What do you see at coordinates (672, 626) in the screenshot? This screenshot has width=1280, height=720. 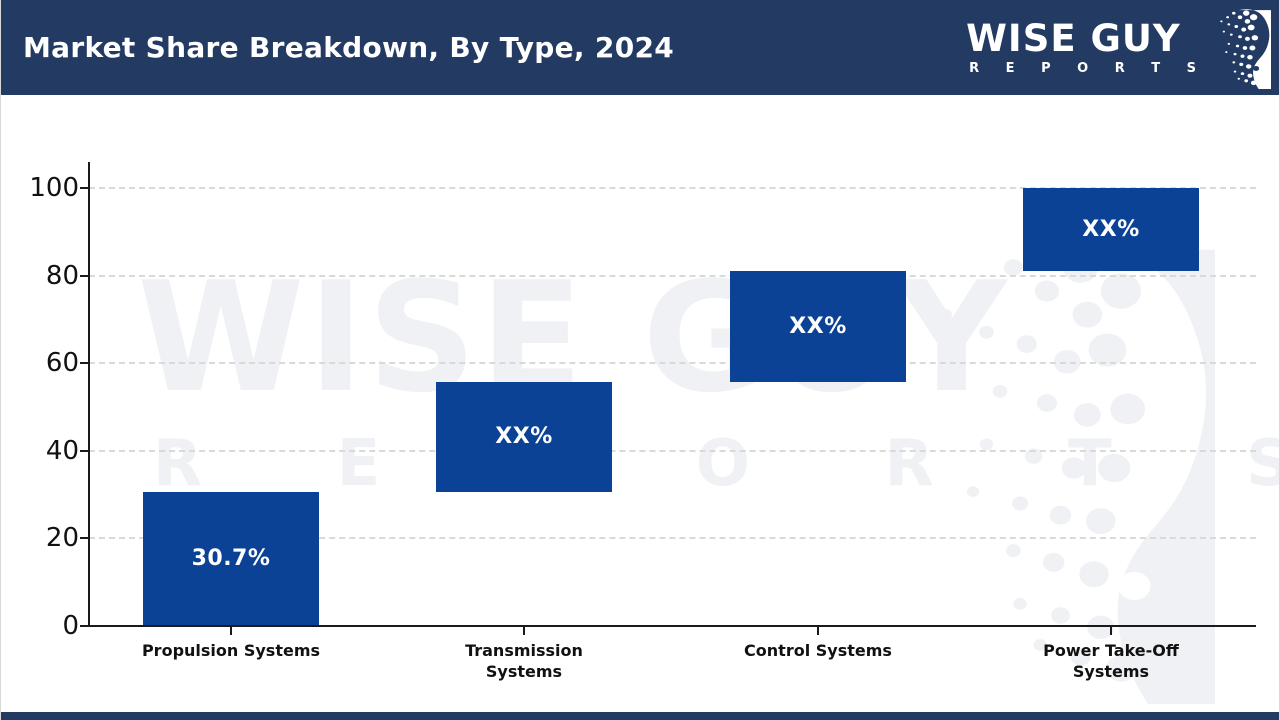 I see `x-axis-line` at bounding box center [672, 626].